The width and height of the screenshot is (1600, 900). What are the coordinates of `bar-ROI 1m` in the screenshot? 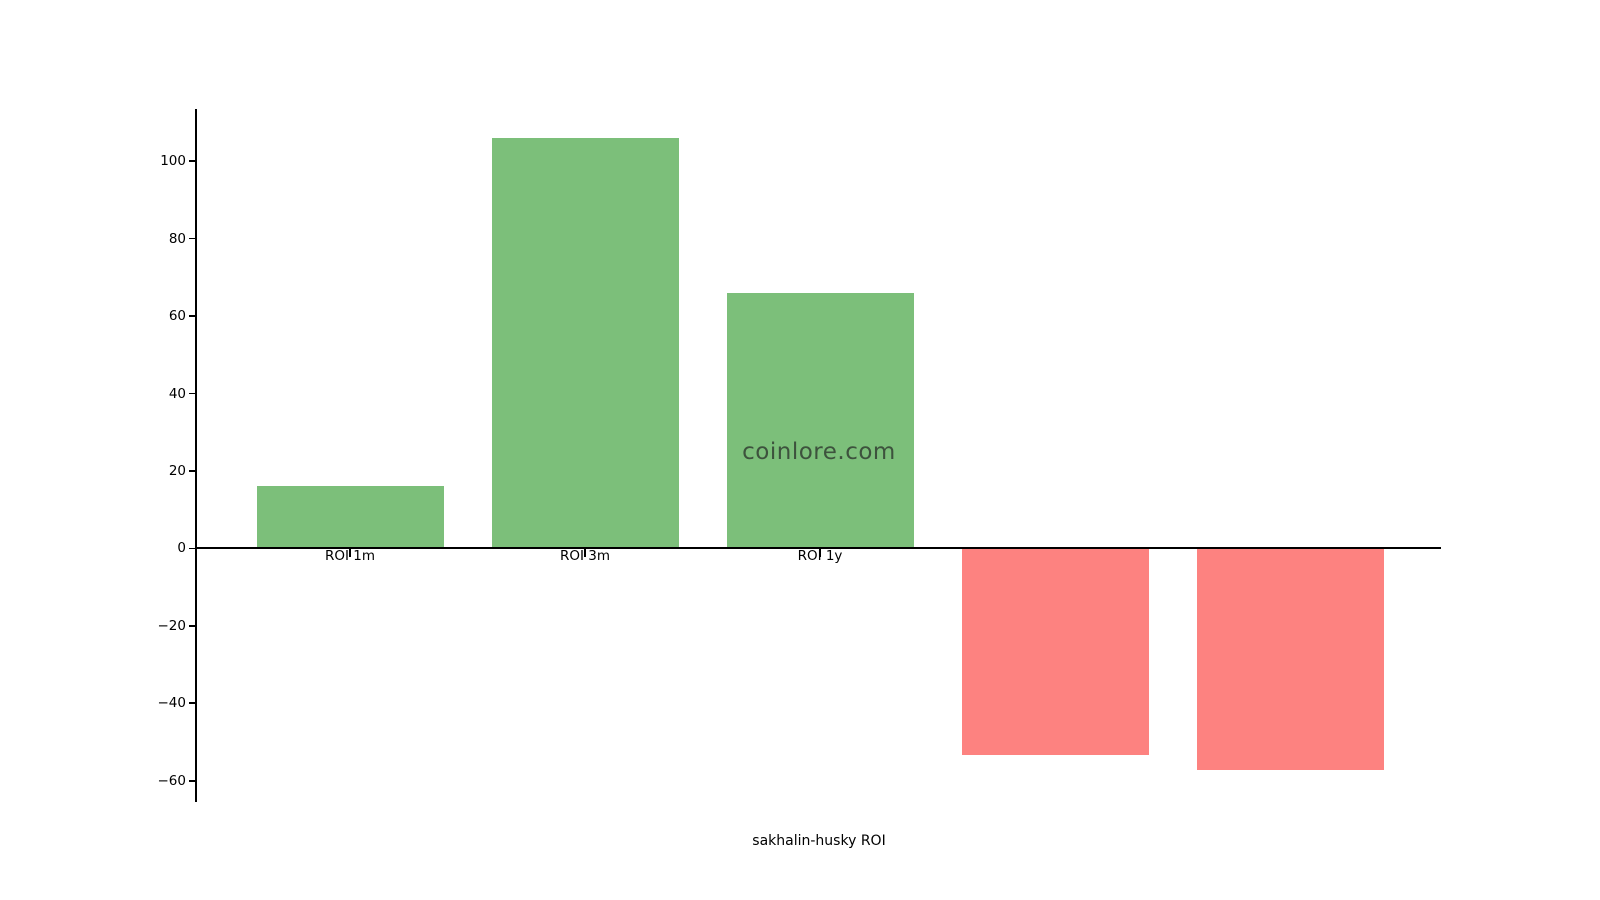 It's located at (350, 517).